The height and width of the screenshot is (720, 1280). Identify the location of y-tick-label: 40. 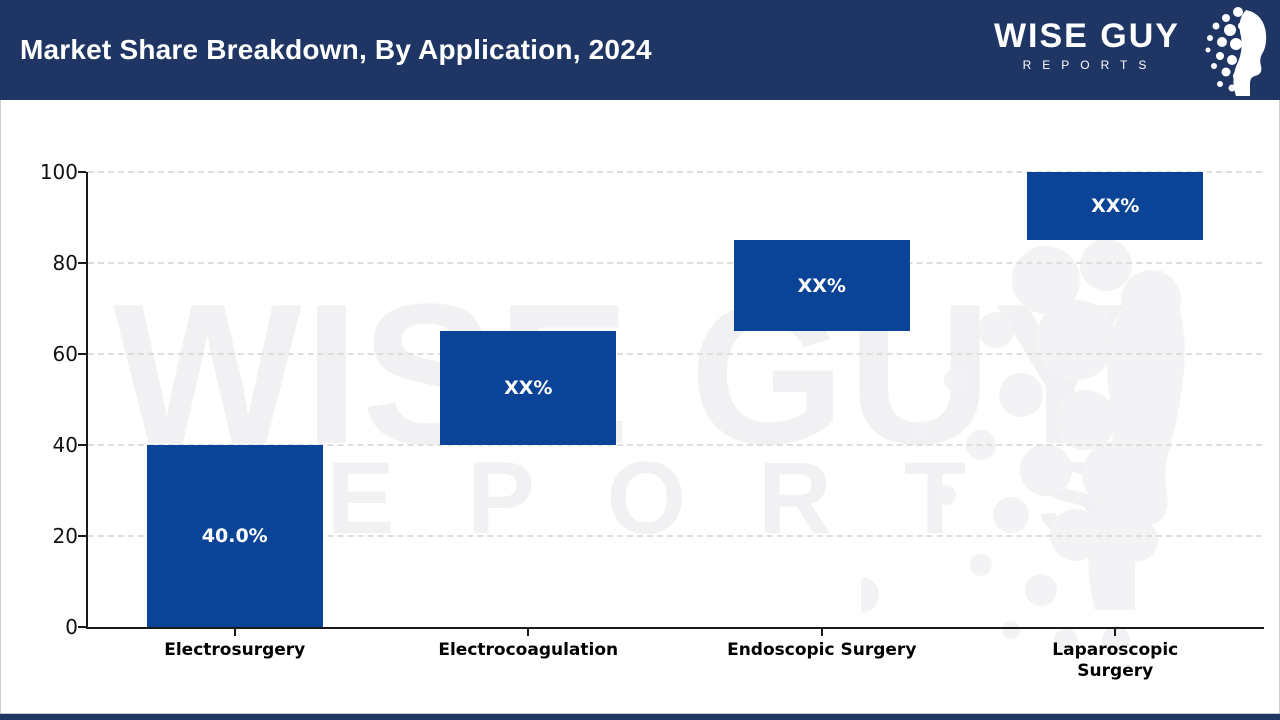
(65, 445).